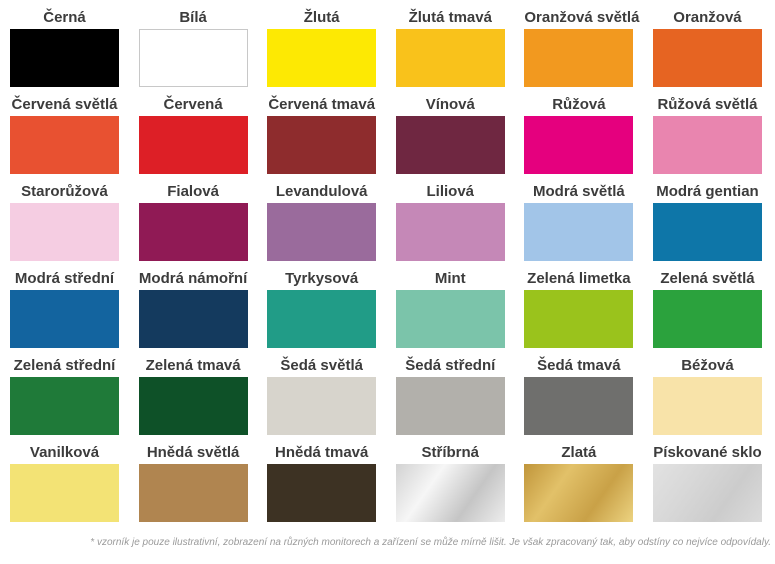 This screenshot has width=775, height=564. I want to click on color-label: Béžová, so click(707, 365).